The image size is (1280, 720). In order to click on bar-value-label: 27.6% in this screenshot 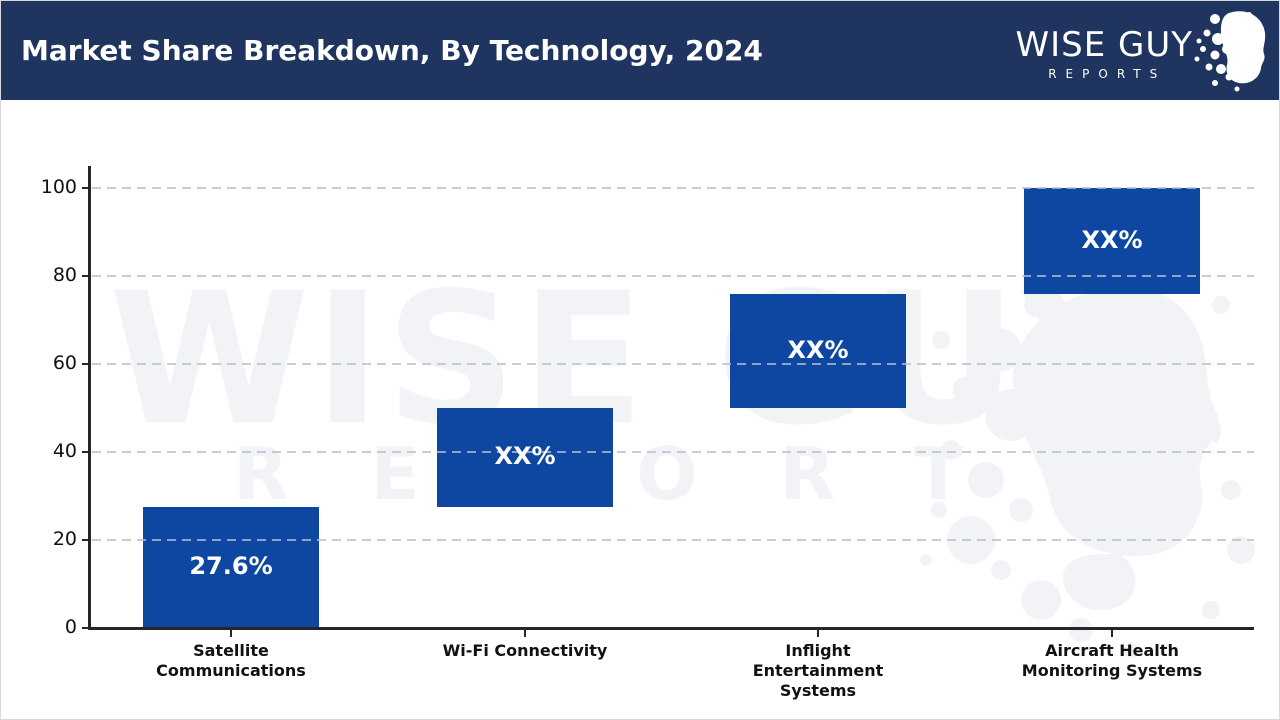, I will do `click(231, 566)`.